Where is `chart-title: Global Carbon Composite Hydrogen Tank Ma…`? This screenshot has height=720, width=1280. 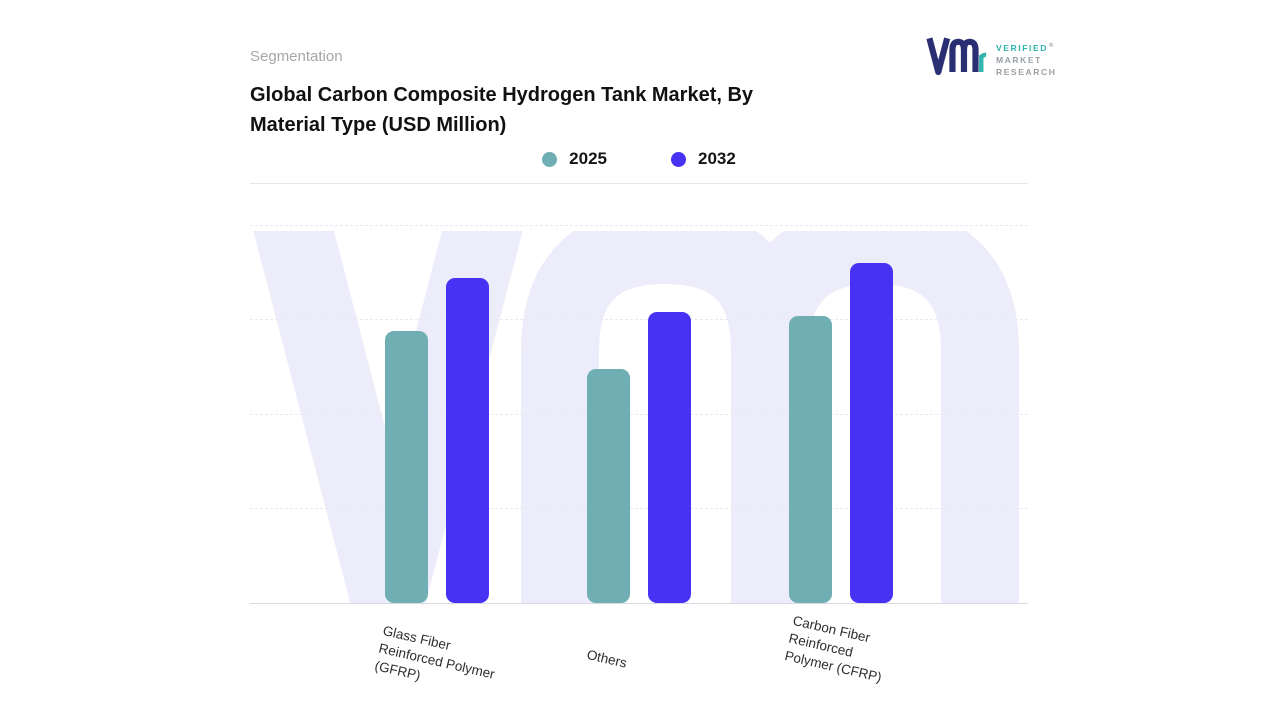 chart-title: Global Carbon Composite Hydrogen Tank Ma… is located at coordinates (501, 110).